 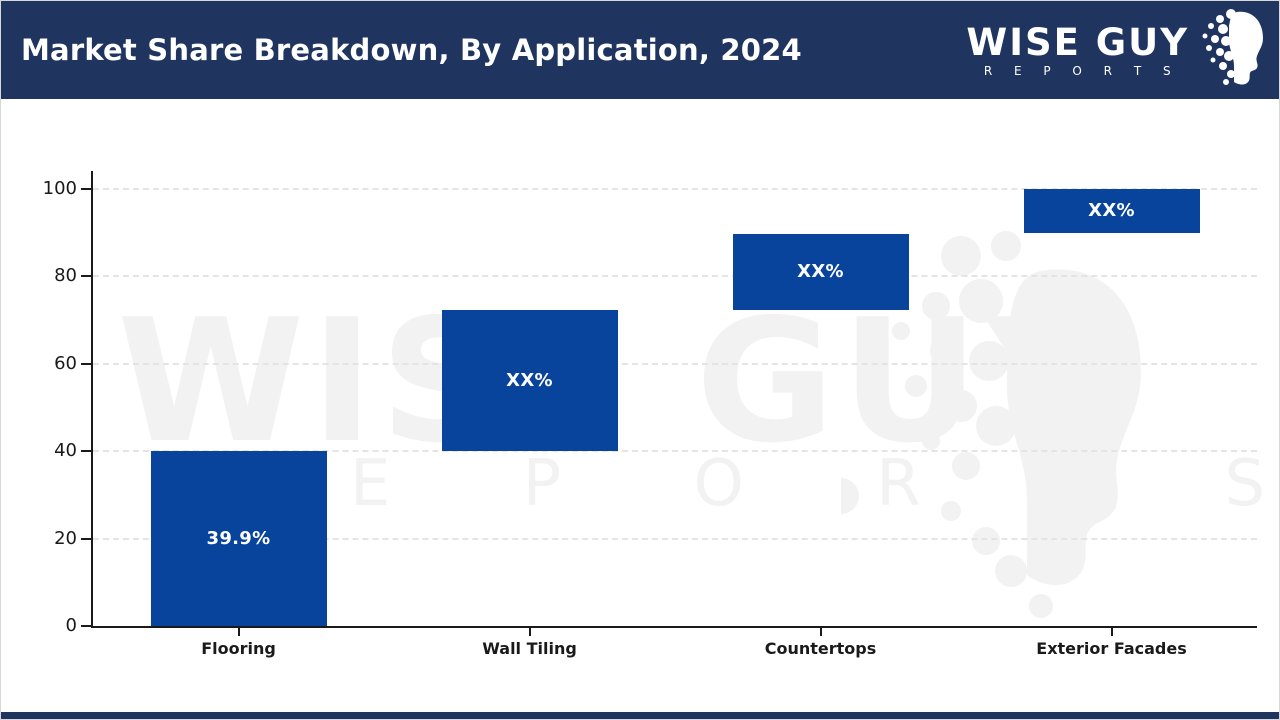 I want to click on bar-value-label: 39.9%, so click(x=238, y=539).